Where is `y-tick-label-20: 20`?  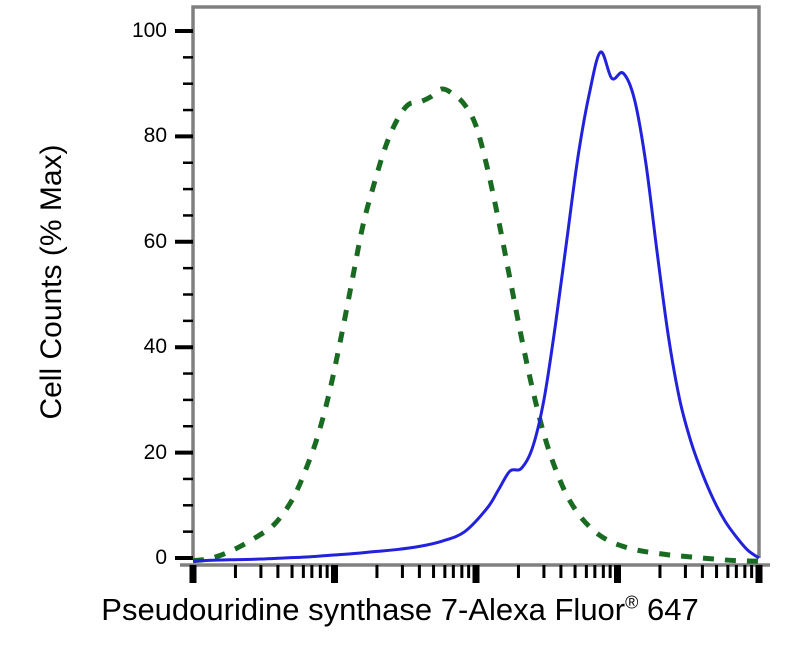
y-tick-label-20: 20 is located at coordinates (155, 452).